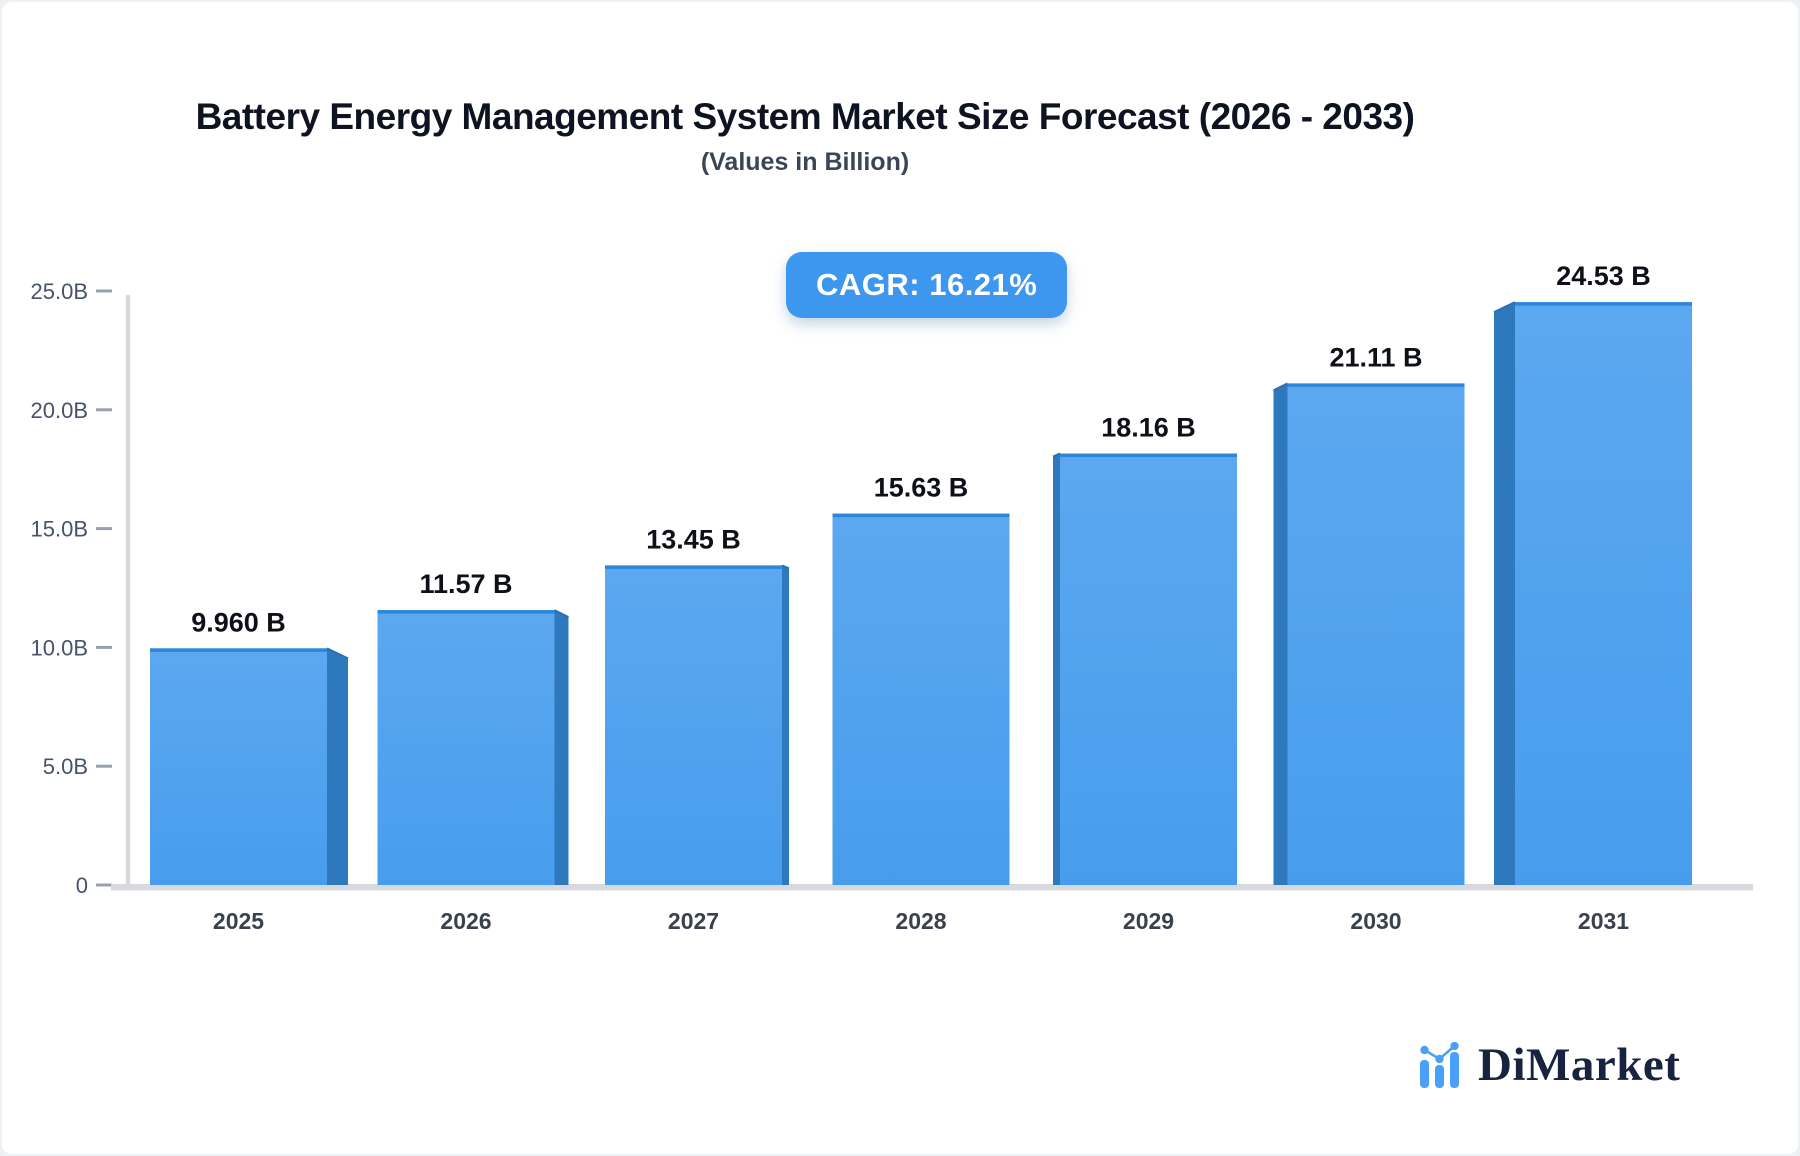  What do you see at coordinates (1056, 455) in the screenshot?
I see `bar-side-edge-2029` at bounding box center [1056, 455].